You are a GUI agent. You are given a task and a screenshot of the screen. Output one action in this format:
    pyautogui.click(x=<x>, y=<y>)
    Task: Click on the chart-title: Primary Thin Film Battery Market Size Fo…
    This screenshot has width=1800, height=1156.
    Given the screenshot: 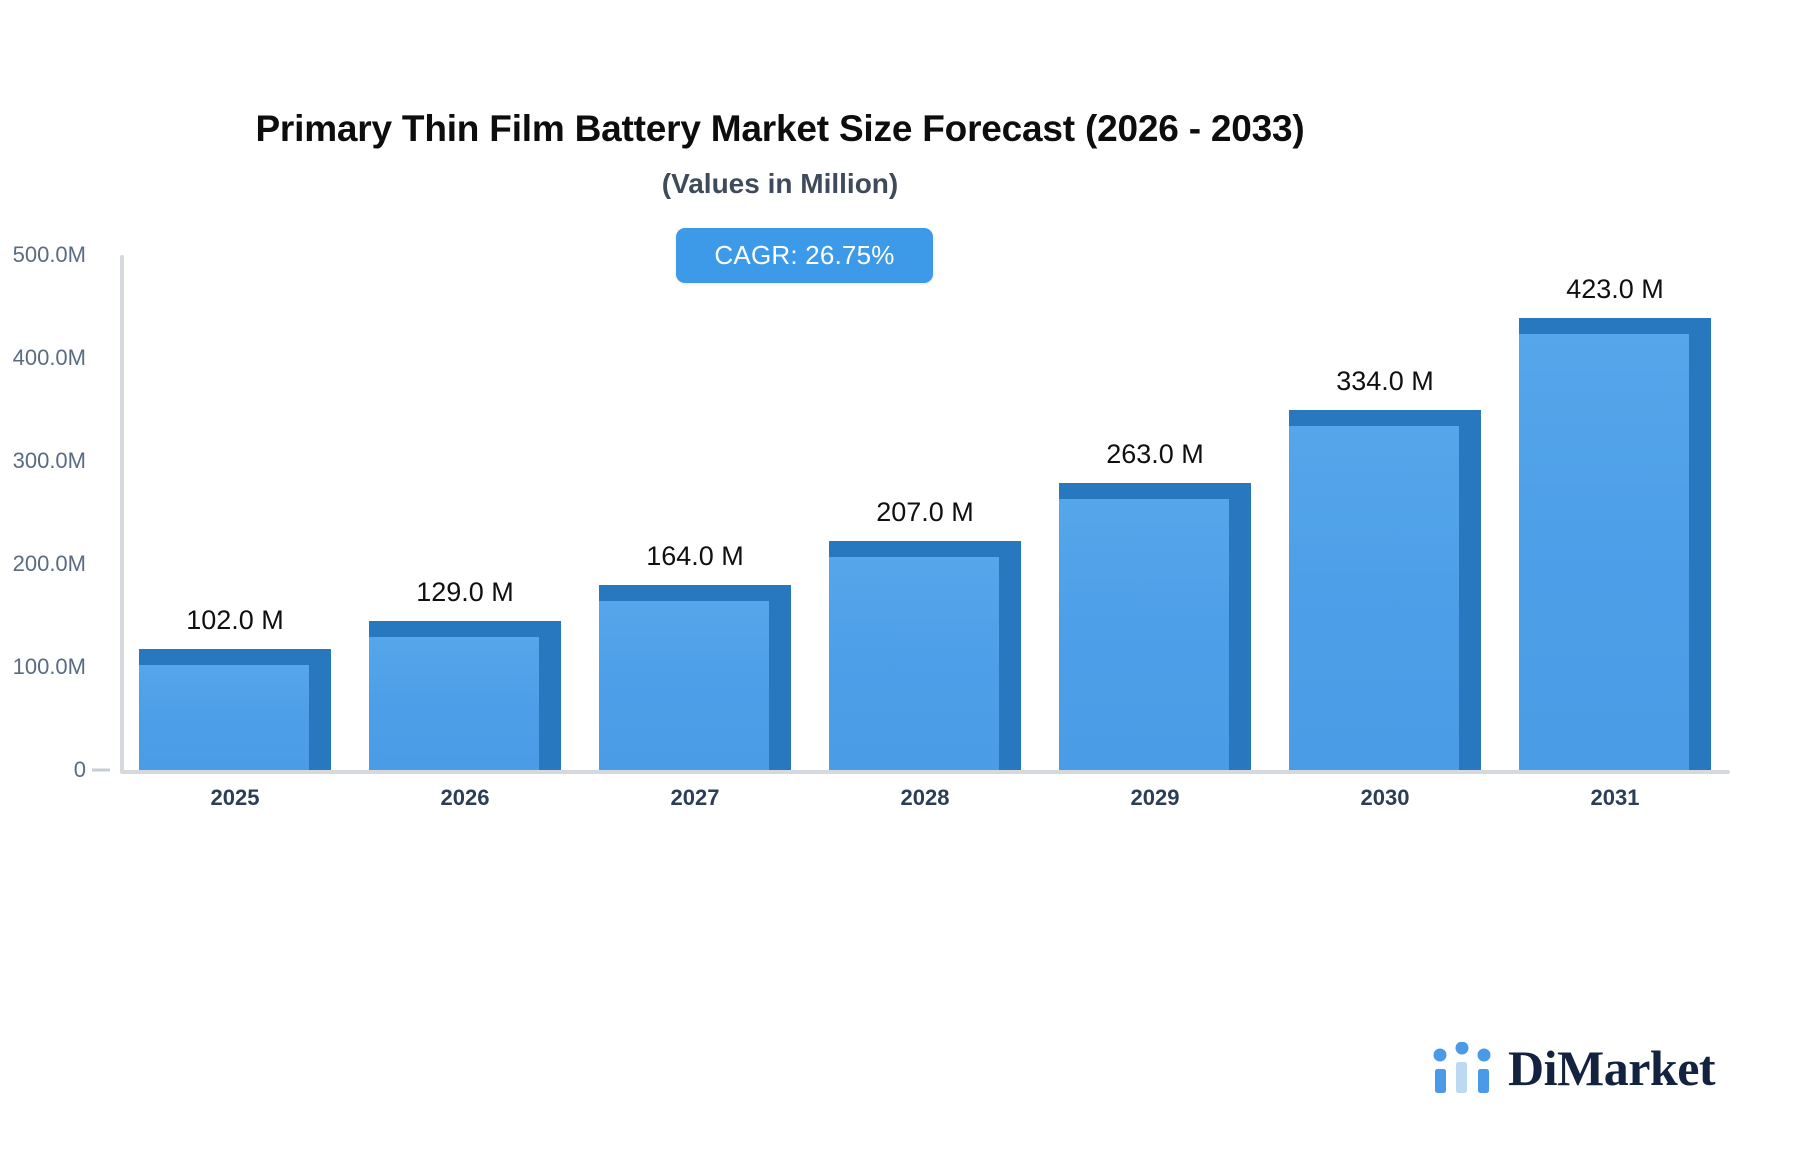 What is the action you would take?
    pyautogui.click(x=780, y=128)
    